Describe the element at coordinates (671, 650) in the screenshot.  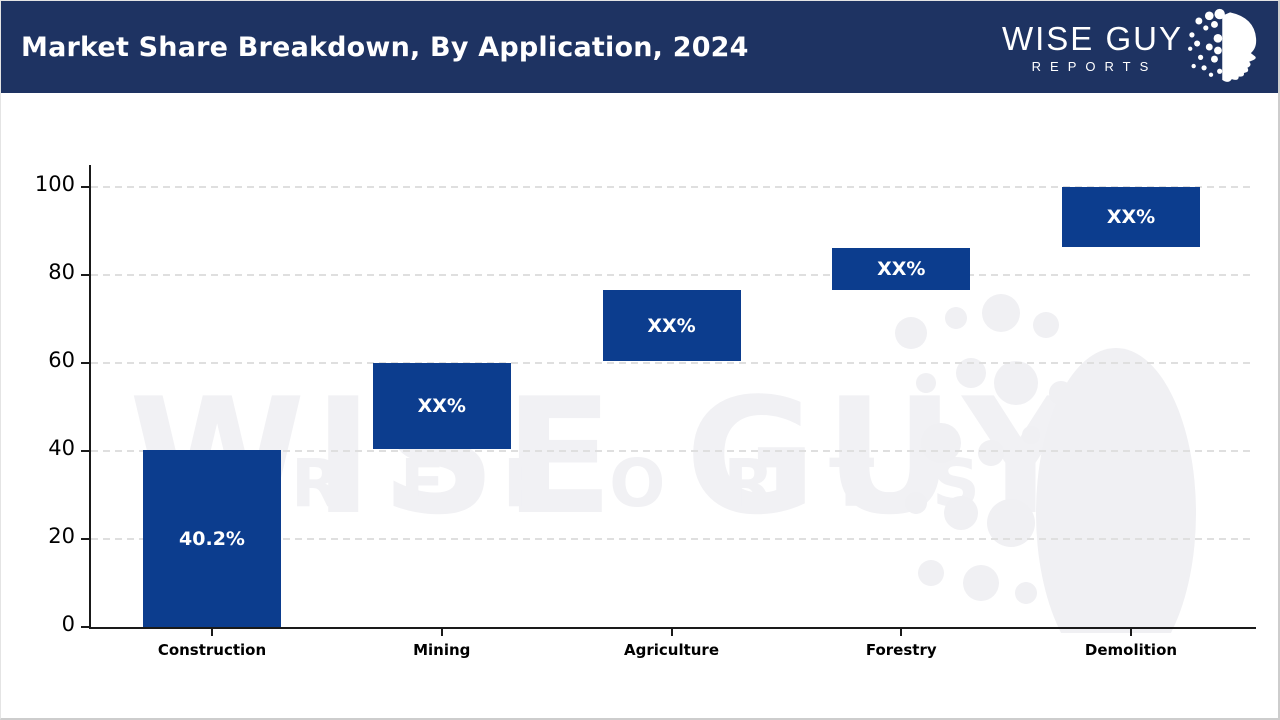
I see `x-axis-tick-label: Agriculture` at that location.